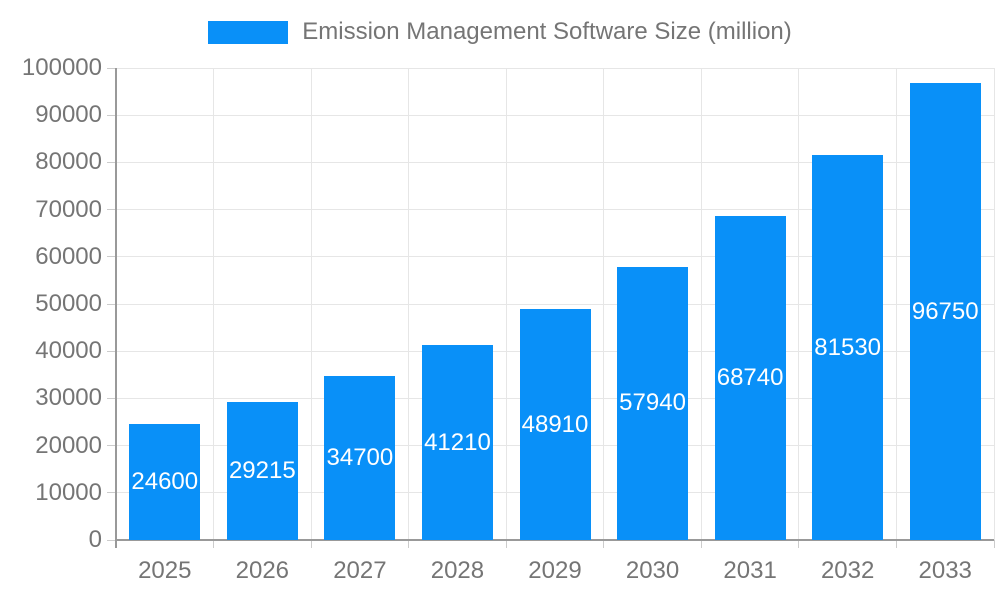  What do you see at coordinates (68, 445) in the screenshot?
I see `y-axis-tick-label: 20000` at bounding box center [68, 445].